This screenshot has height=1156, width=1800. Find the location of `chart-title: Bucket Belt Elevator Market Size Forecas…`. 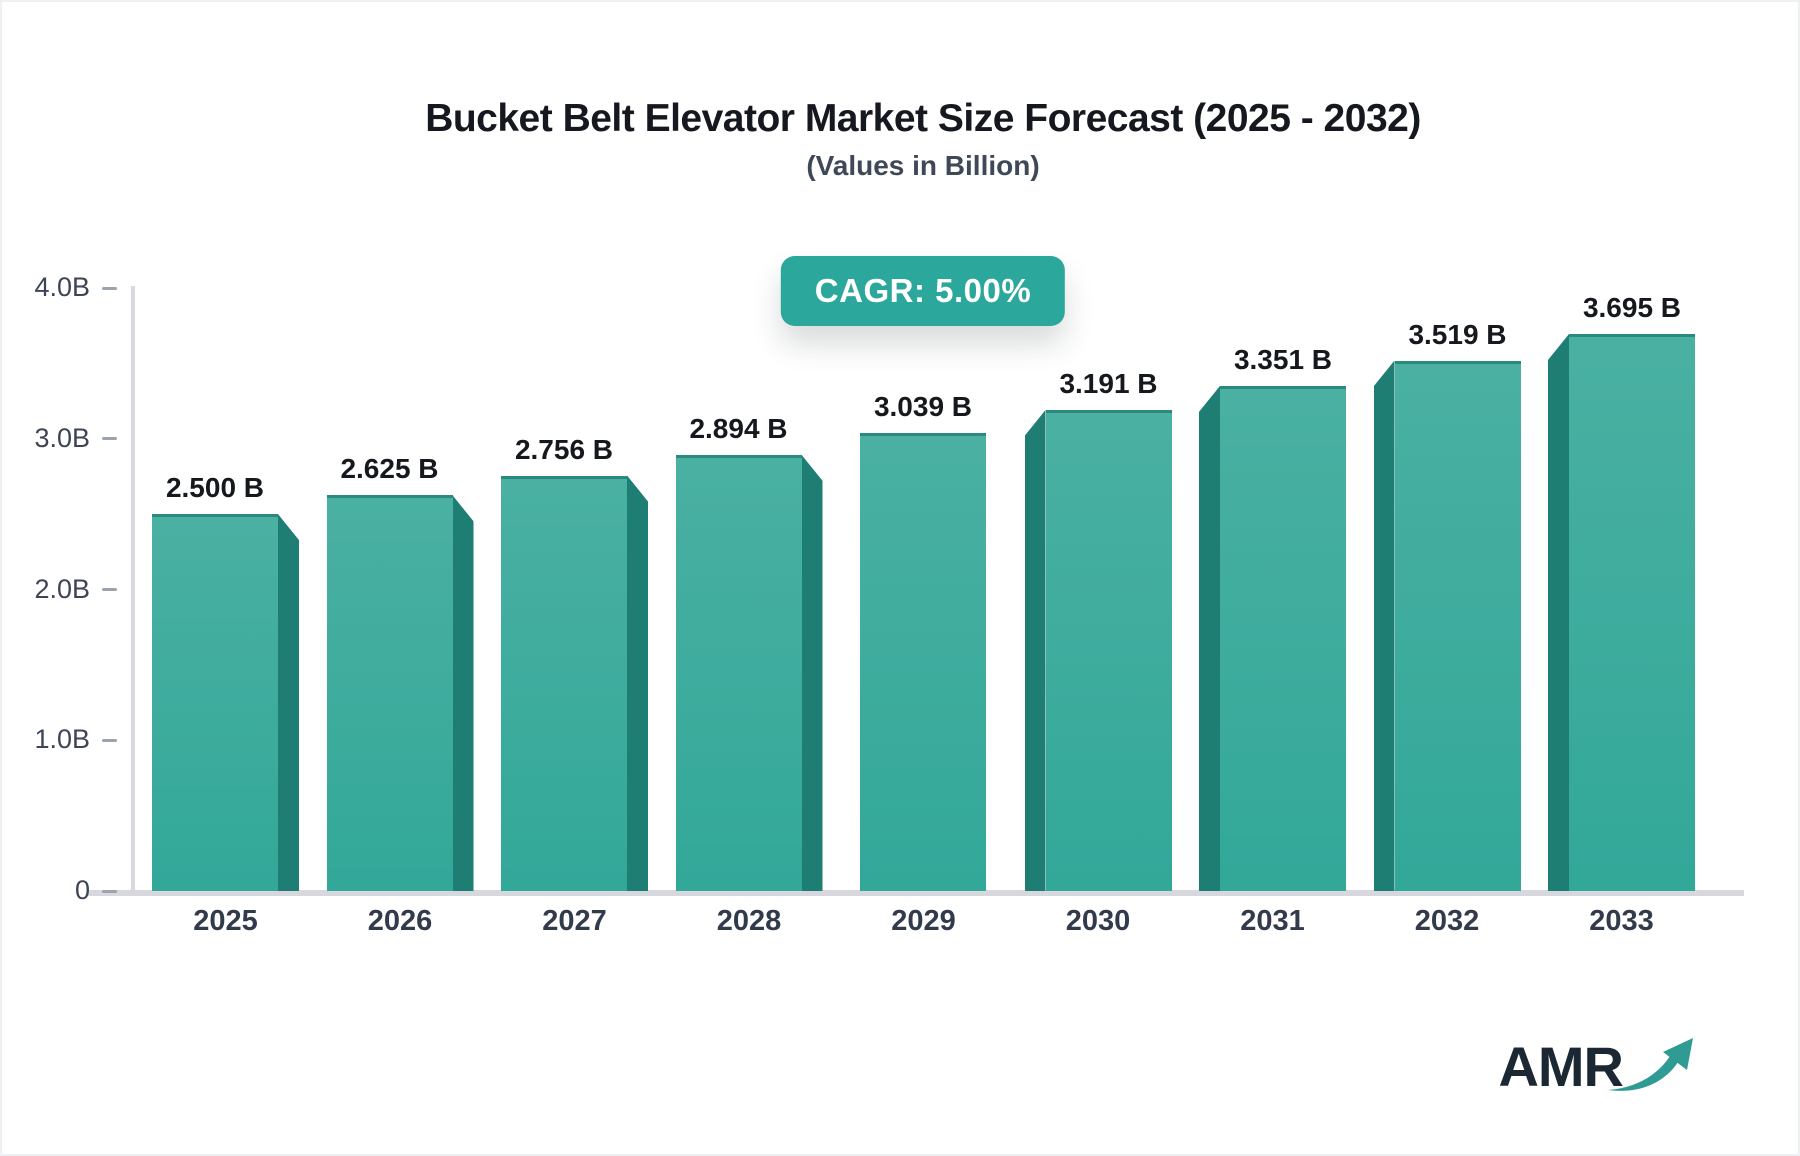

chart-title: Bucket Belt Elevator Market Size Forecas… is located at coordinates (923, 118).